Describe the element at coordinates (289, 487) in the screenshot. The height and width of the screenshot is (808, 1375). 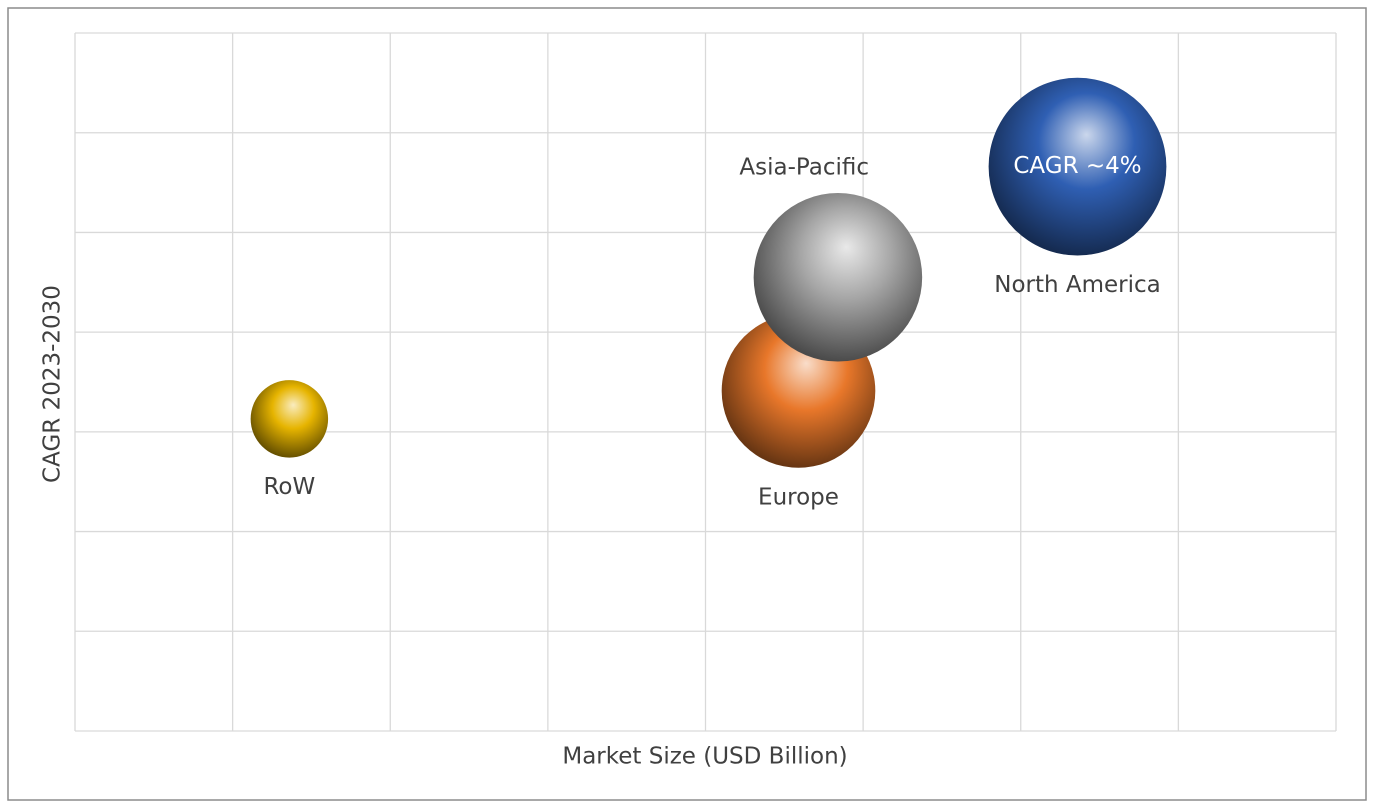
I see `data-label: RoW` at that location.